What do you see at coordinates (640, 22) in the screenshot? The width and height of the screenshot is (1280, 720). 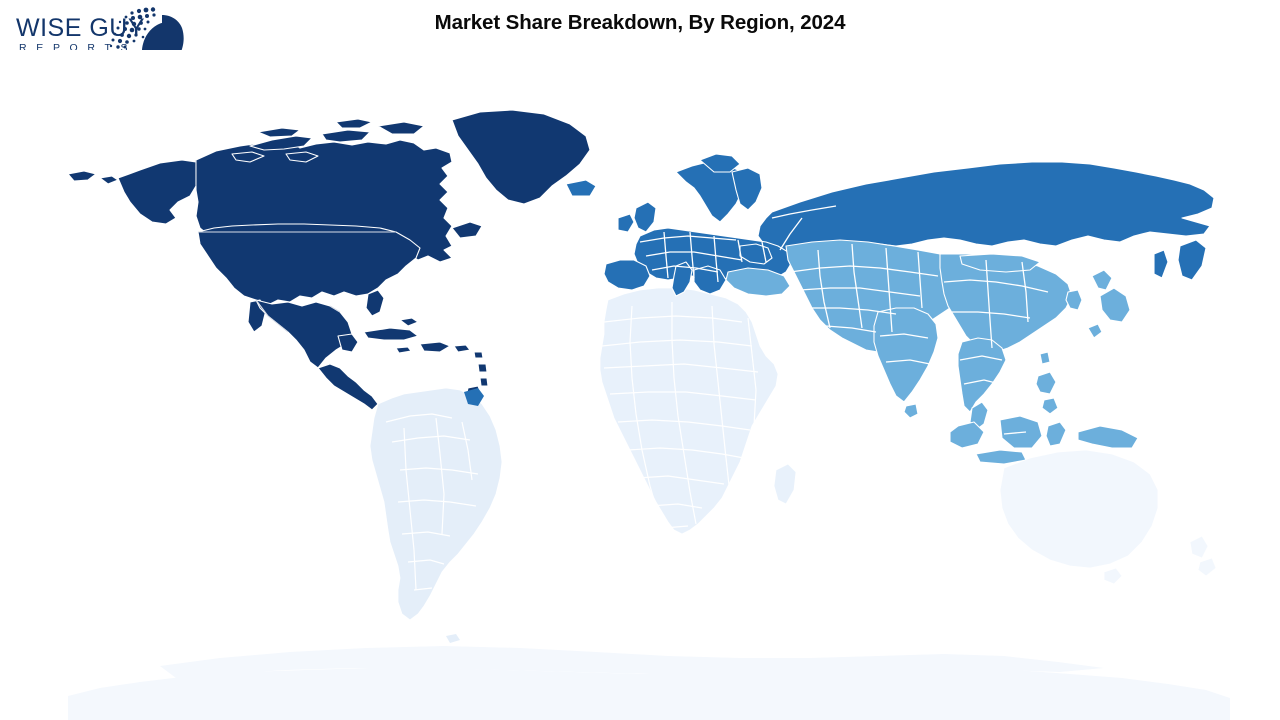 I see `page-title: Market Share Breakdown, By Region, 2024` at bounding box center [640, 22].